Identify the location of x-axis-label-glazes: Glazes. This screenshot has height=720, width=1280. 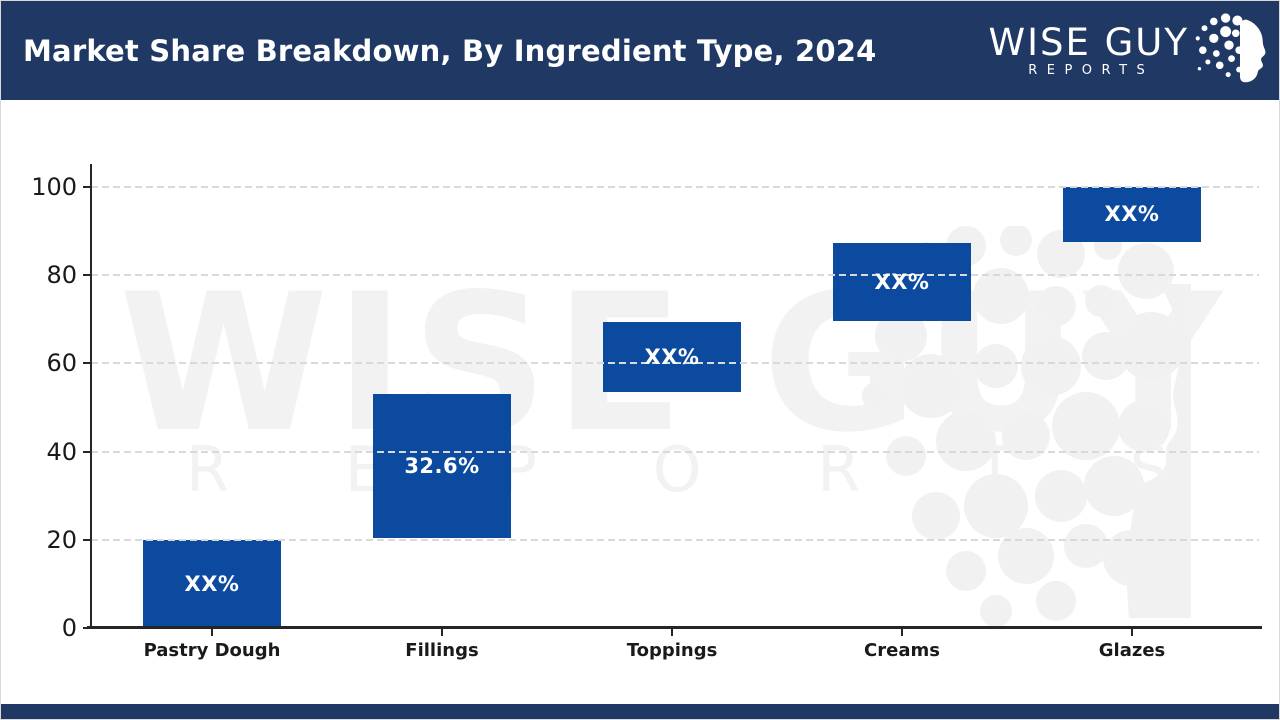
(1132, 650).